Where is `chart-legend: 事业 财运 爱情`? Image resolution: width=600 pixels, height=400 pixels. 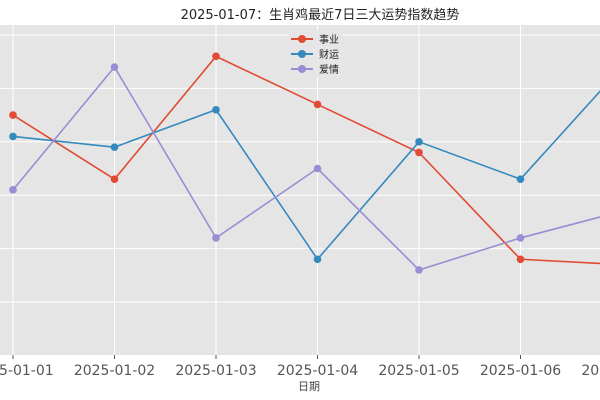
chart-legend: 事业 财运 爱情 is located at coordinates (315, 53).